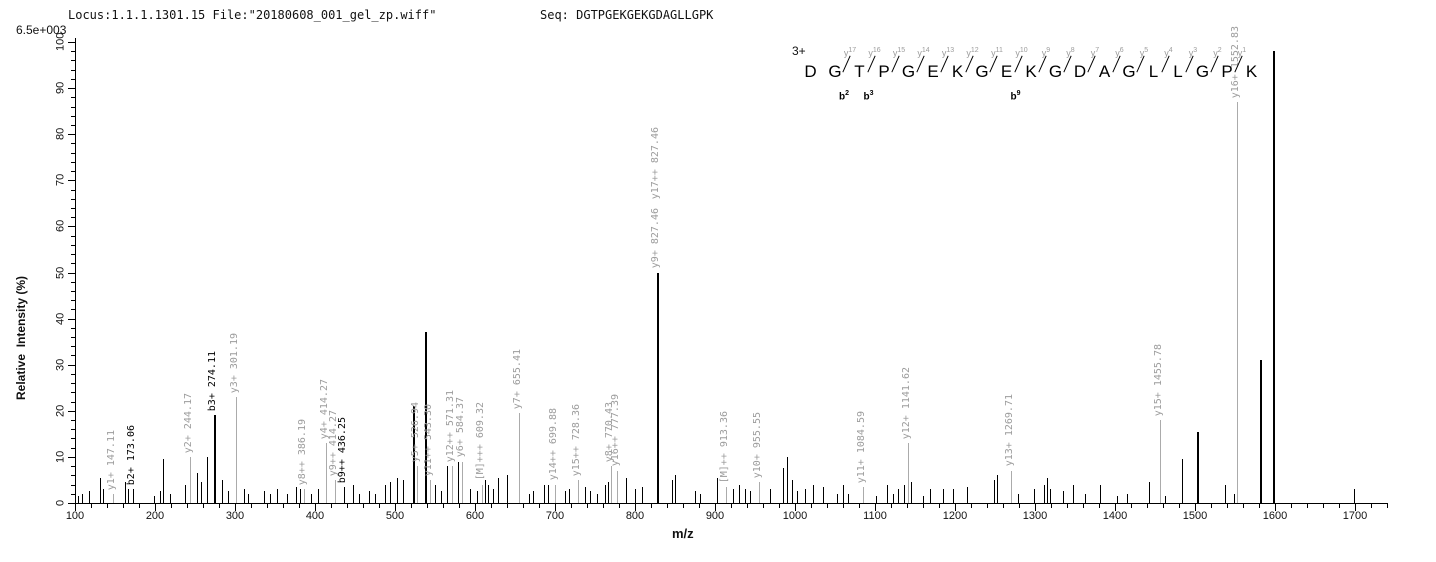 Image resolution: width=1436 pixels, height=562 pixels. I want to click on y-tick-label: 50, so click(60, 272).